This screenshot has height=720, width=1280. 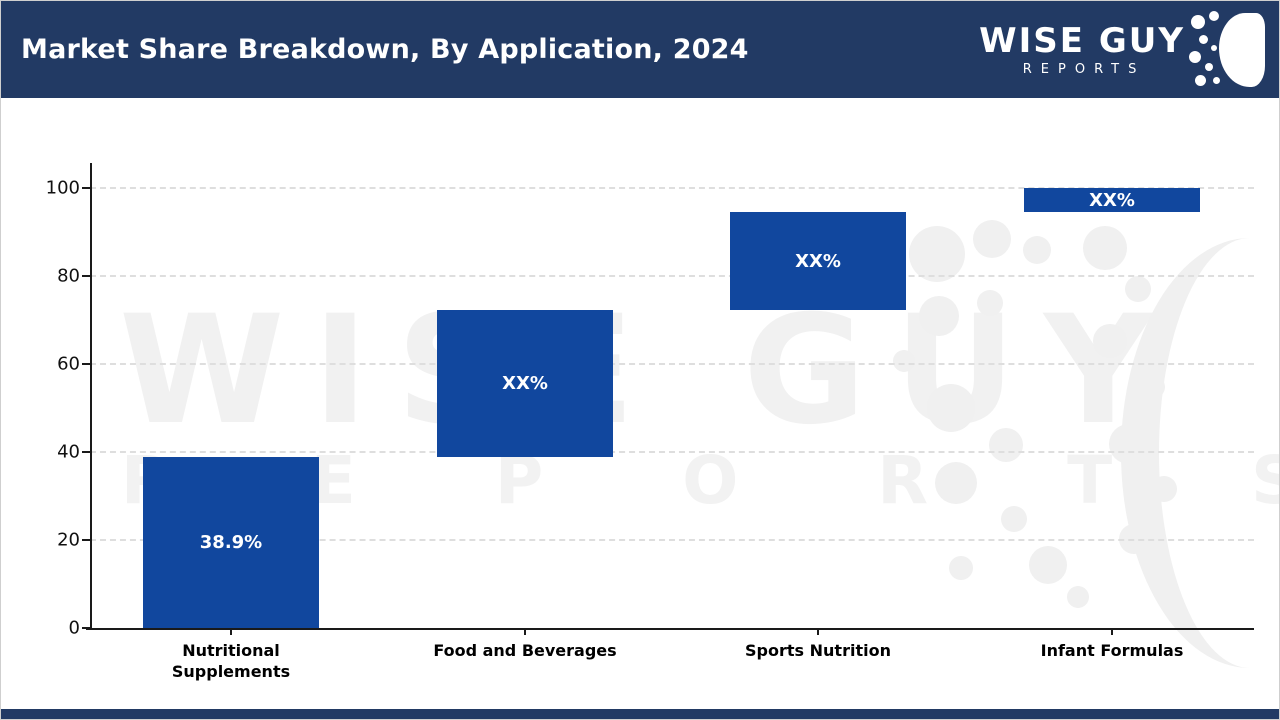 I want to click on bar-value-label-3: XX%, so click(x=818, y=261).